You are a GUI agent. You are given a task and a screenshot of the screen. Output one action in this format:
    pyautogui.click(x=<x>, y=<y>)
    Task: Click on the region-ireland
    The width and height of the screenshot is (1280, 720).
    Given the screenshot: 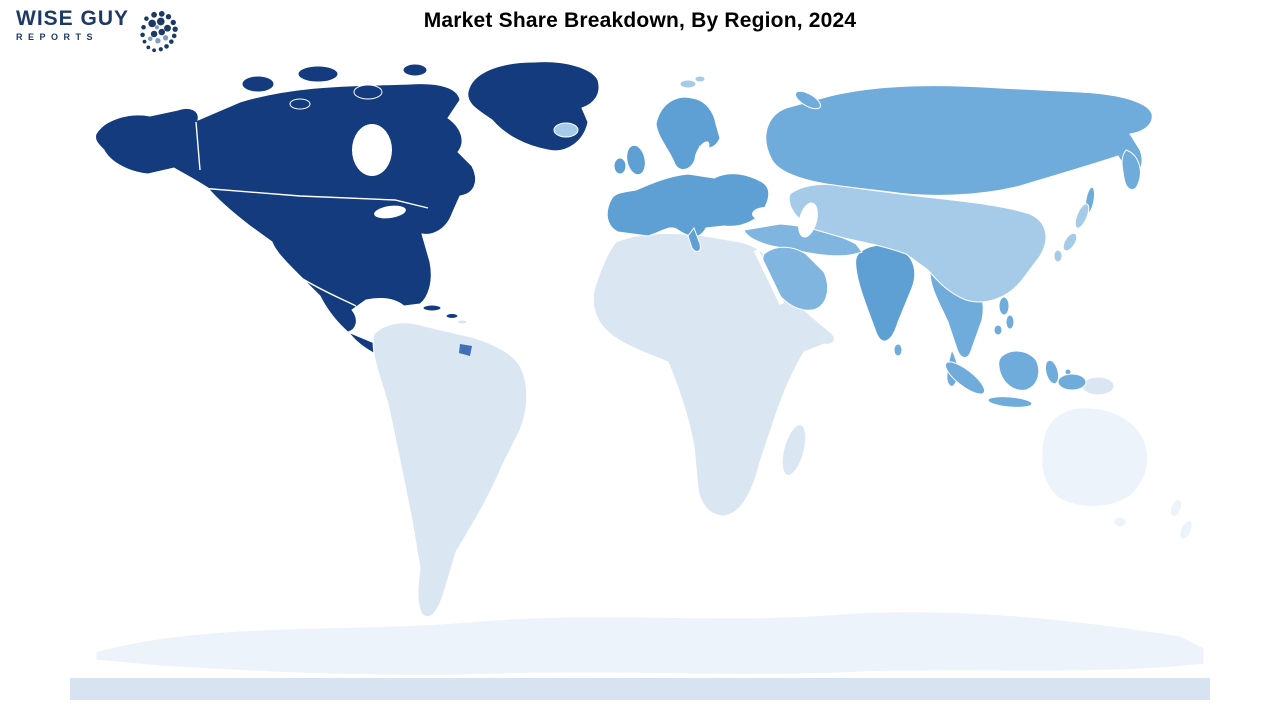 What is the action you would take?
    pyautogui.click(x=620, y=166)
    